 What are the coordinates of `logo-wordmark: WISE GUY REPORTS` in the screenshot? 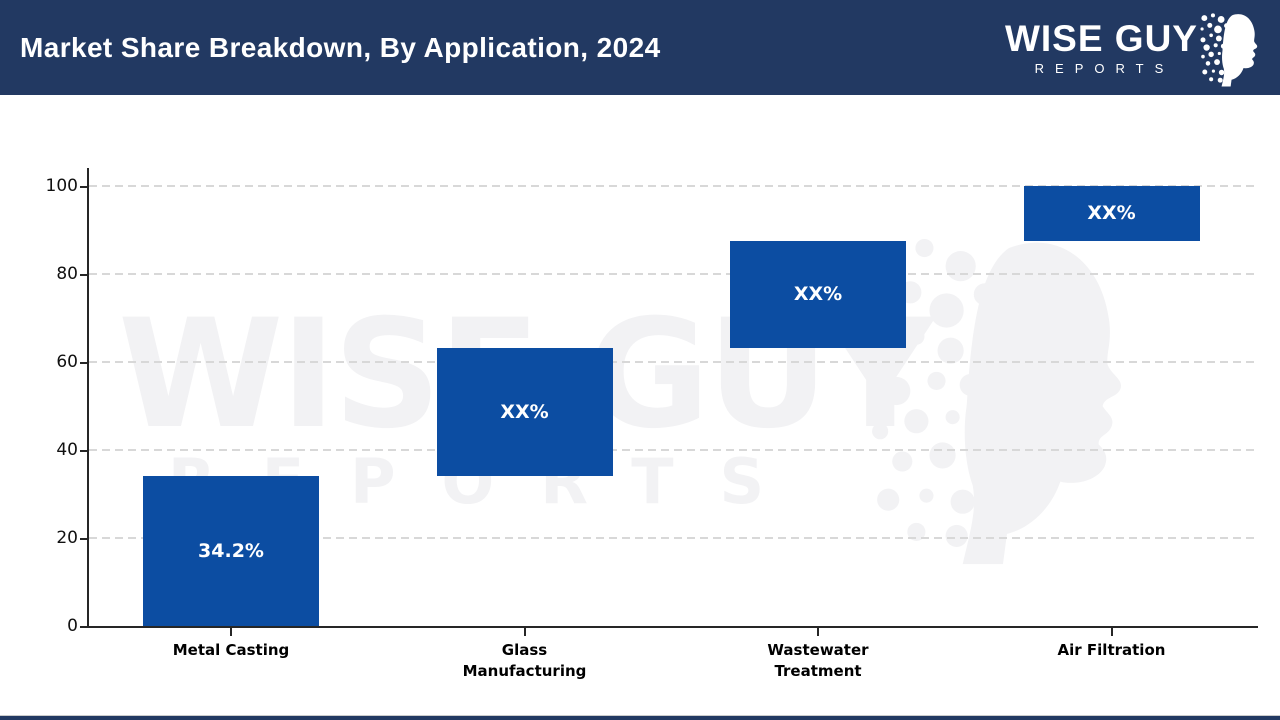 It's located at (1101, 48).